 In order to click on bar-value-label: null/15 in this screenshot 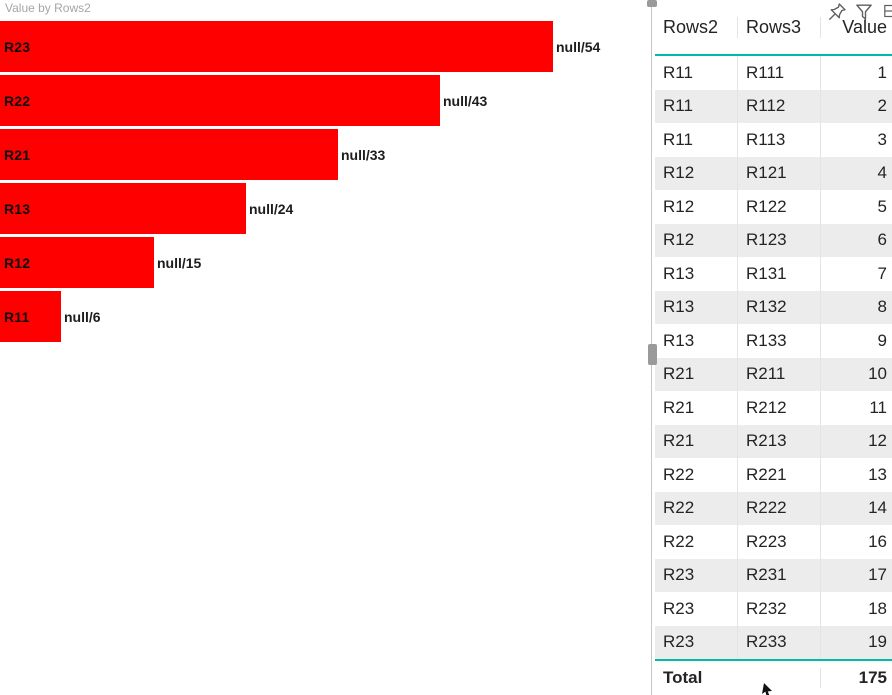, I will do `click(179, 262)`.